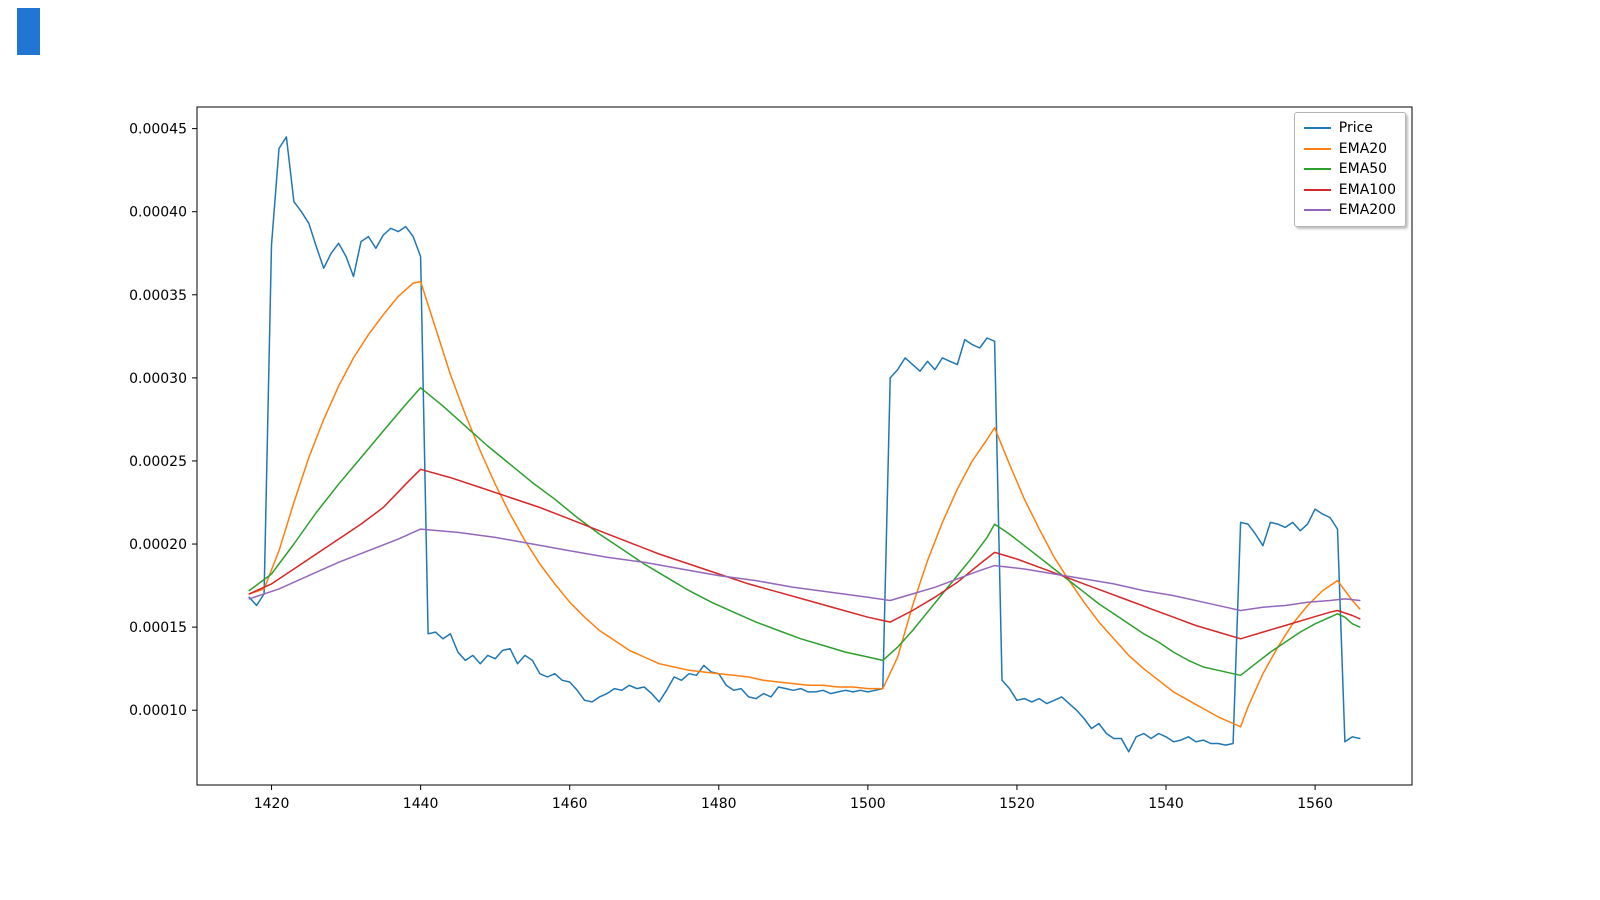 The image size is (1600, 900). I want to click on x-tick-label: 1500, so click(868, 804).